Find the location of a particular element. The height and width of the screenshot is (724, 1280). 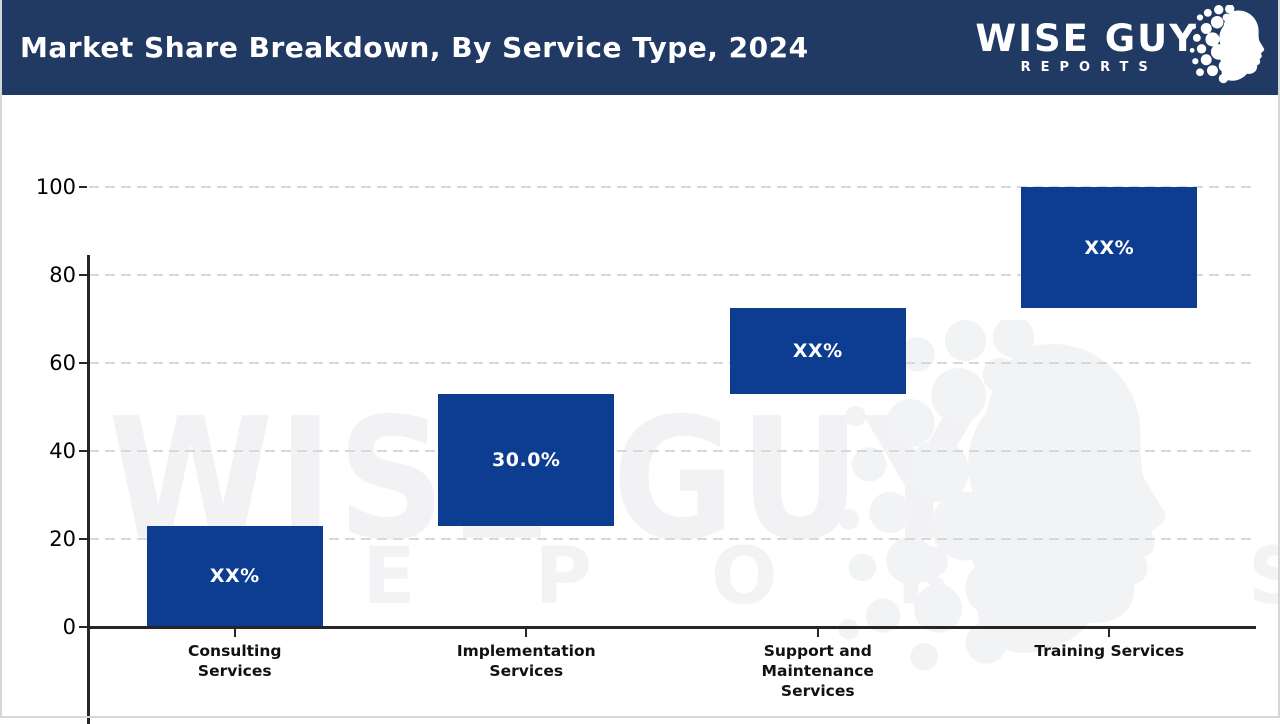

y-axis-spine is located at coordinates (88, 489).